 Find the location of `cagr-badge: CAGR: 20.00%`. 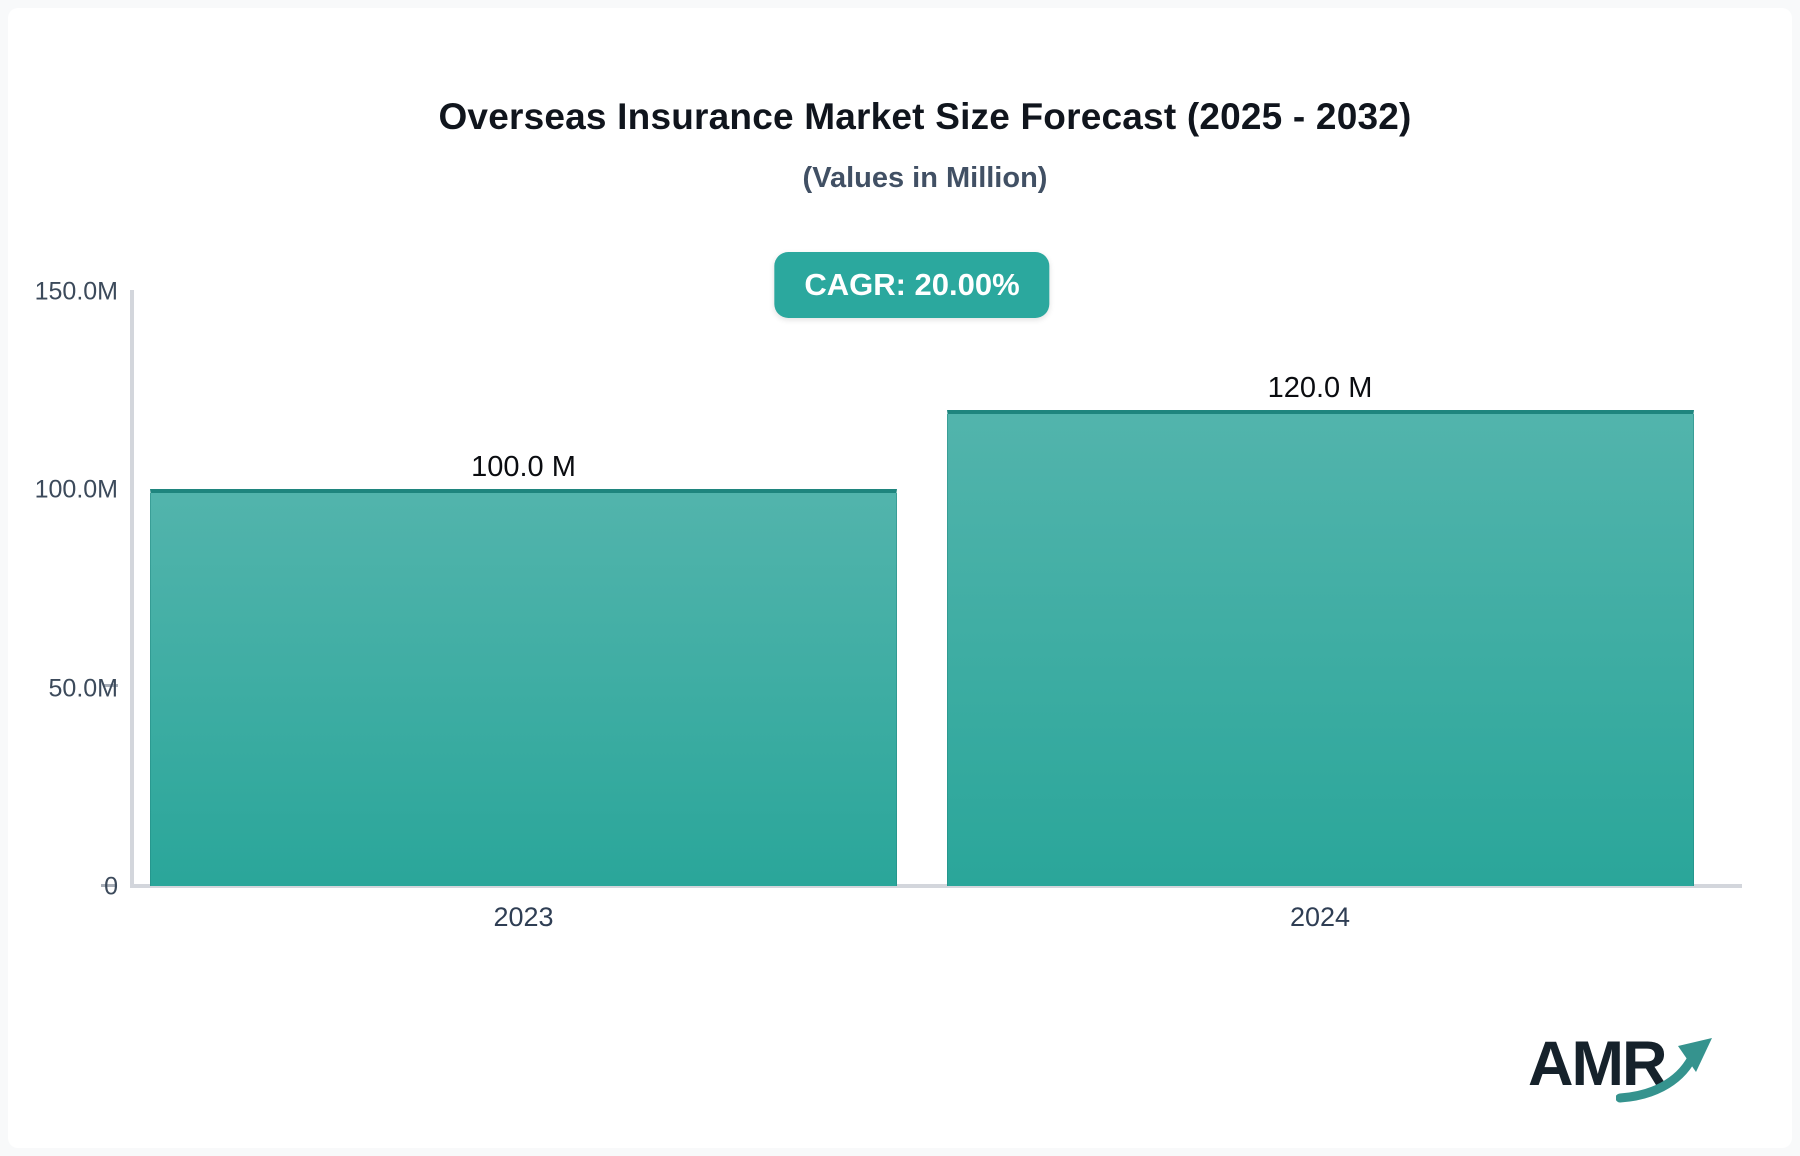

cagr-badge: CAGR: 20.00% is located at coordinates (912, 285).